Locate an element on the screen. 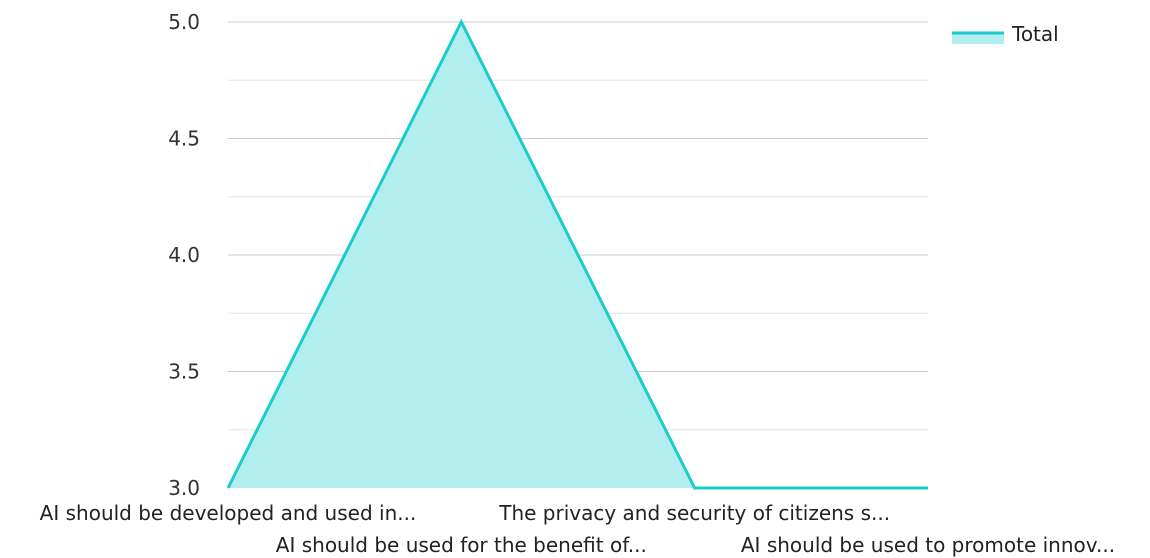  y-tick-label: 5.0 is located at coordinates (184, 22).